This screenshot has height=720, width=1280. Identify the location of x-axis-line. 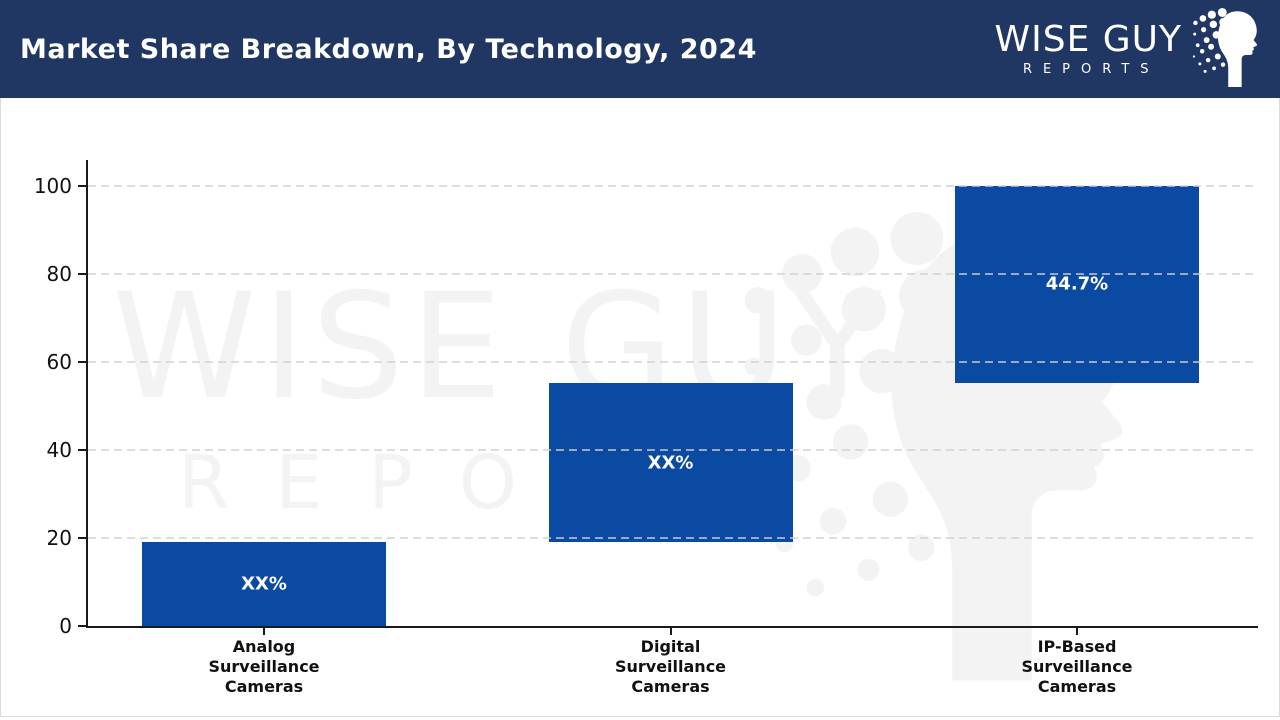
(672, 627).